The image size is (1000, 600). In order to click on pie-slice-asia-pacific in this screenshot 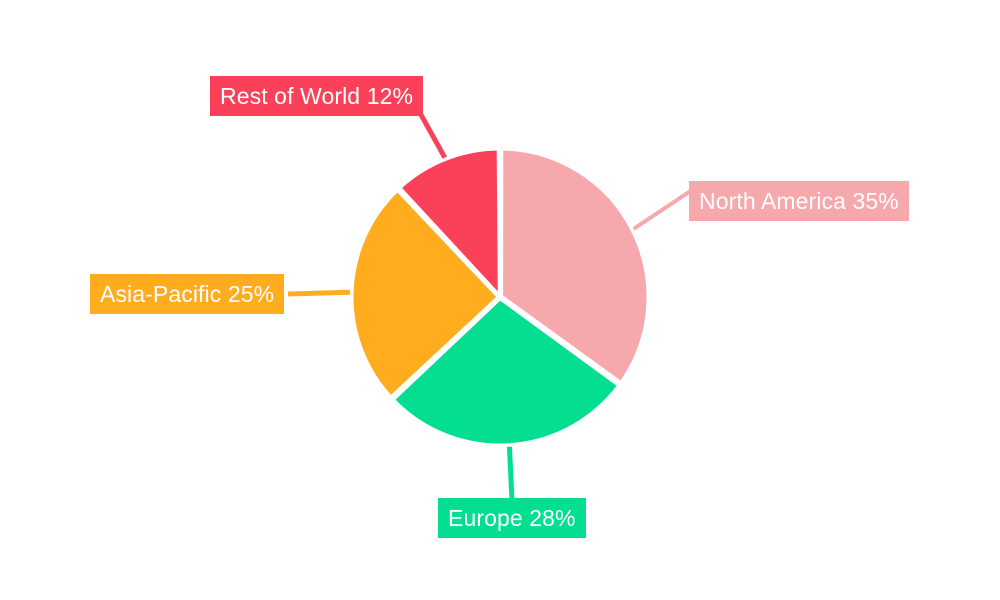, I will do `click(425, 294)`.